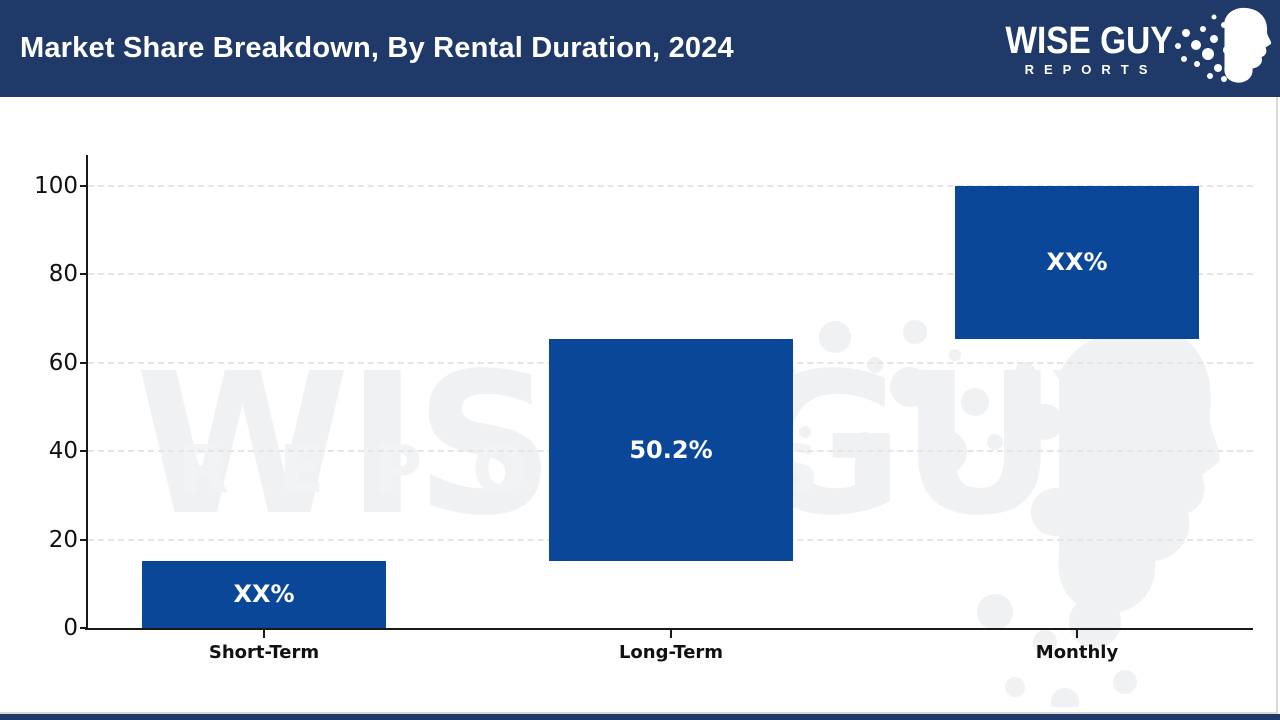 This screenshot has width=1280, height=720. Describe the element at coordinates (671, 634) in the screenshot. I see `x-tick-long-term` at that location.